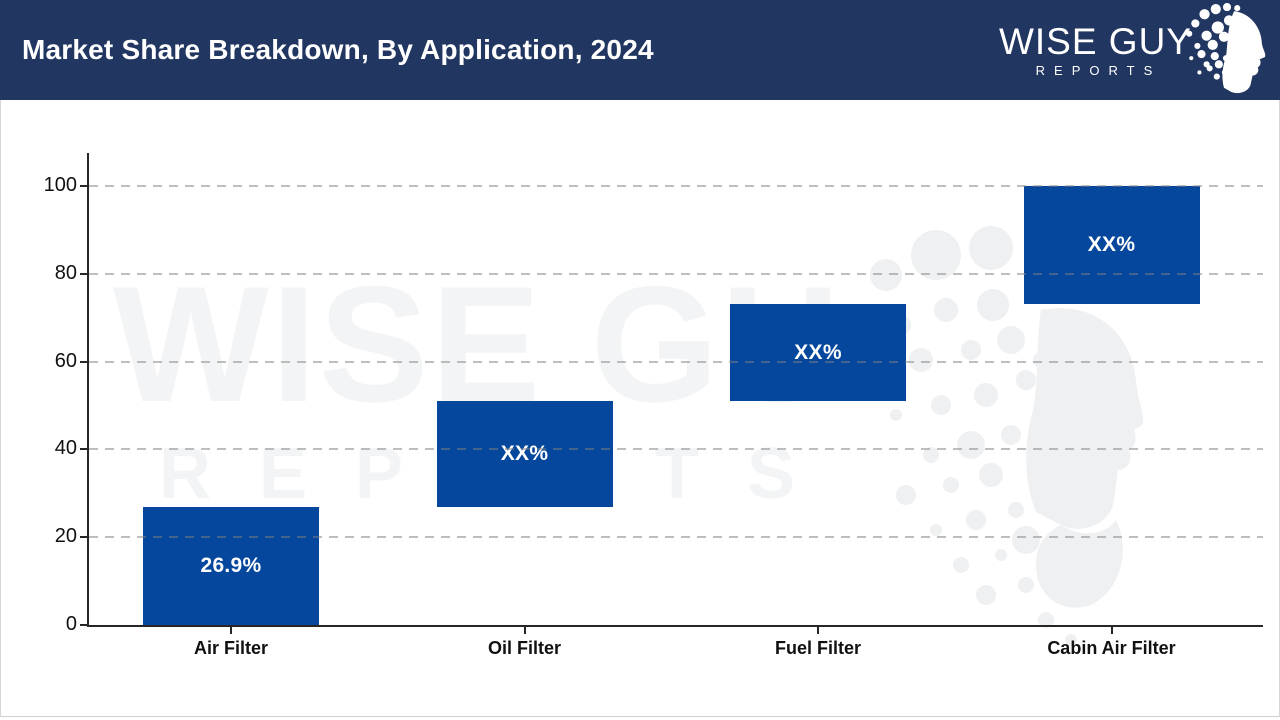 The height and width of the screenshot is (720, 1280). I want to click on category-label-2: Fuel Filter, so click(817, 648).